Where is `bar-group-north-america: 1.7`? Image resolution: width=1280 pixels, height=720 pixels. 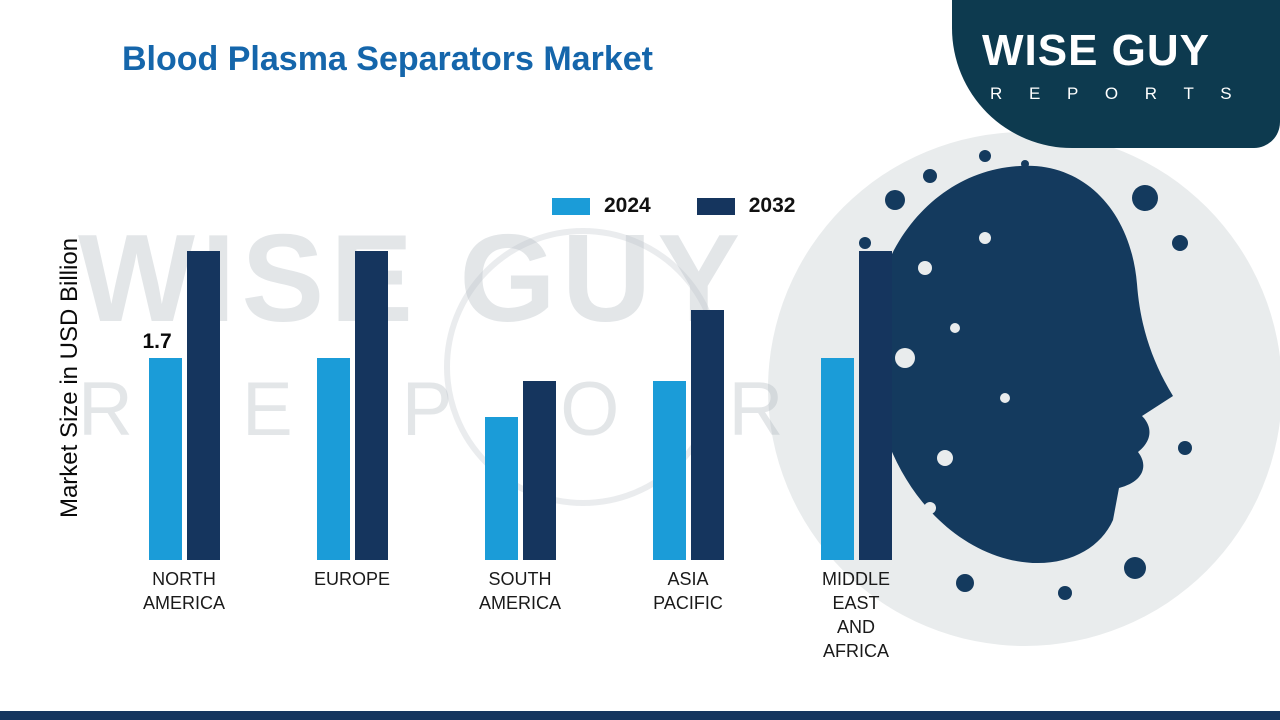
bar-group-north-america: 1.7 is located at coordinates (181, 405).